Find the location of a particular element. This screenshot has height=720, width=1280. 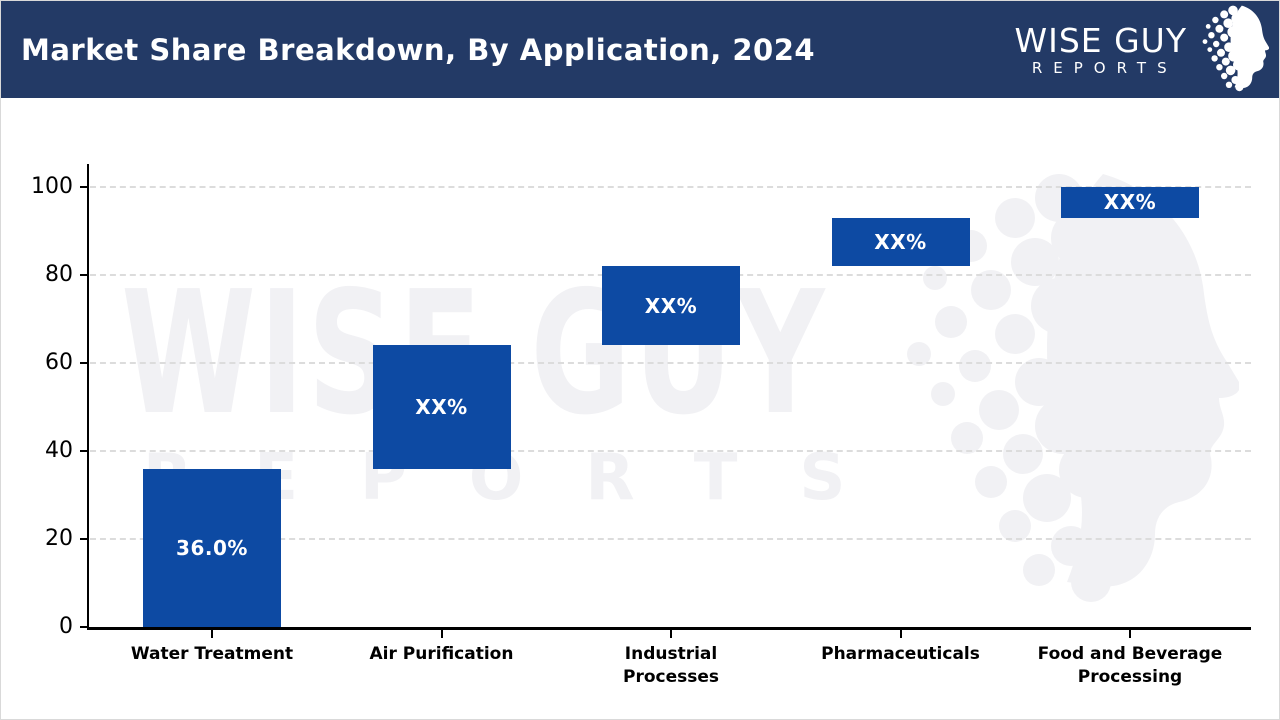

xtick-mark-air-purification is located at coordinates (441, 634).